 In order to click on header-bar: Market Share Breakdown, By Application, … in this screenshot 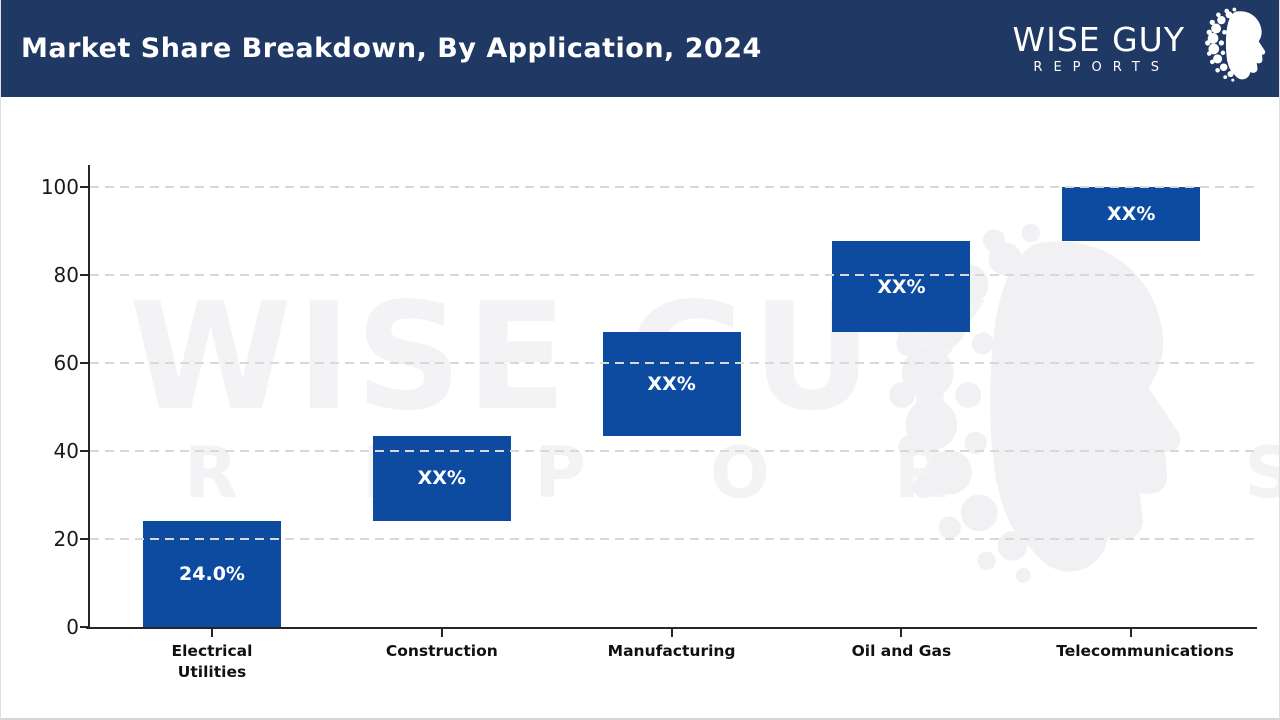, I will do `click(640, 48)`.